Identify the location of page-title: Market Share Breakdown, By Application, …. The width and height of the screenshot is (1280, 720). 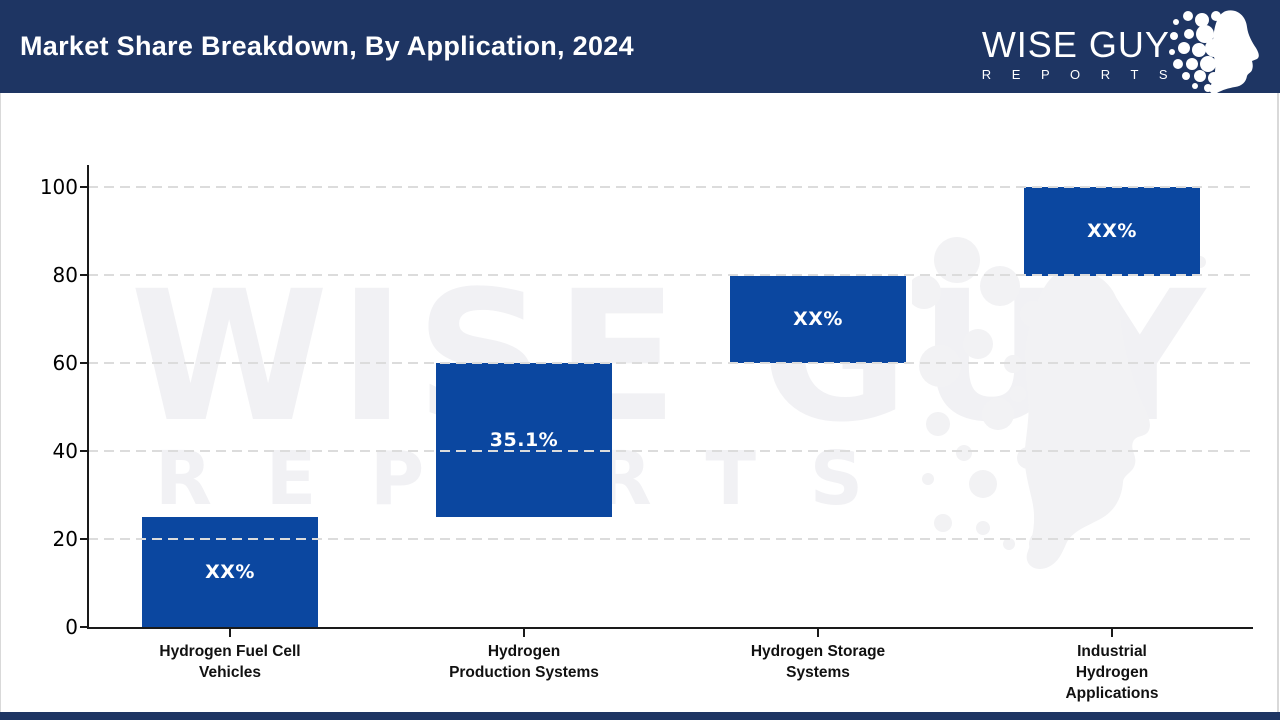
(327, 46).